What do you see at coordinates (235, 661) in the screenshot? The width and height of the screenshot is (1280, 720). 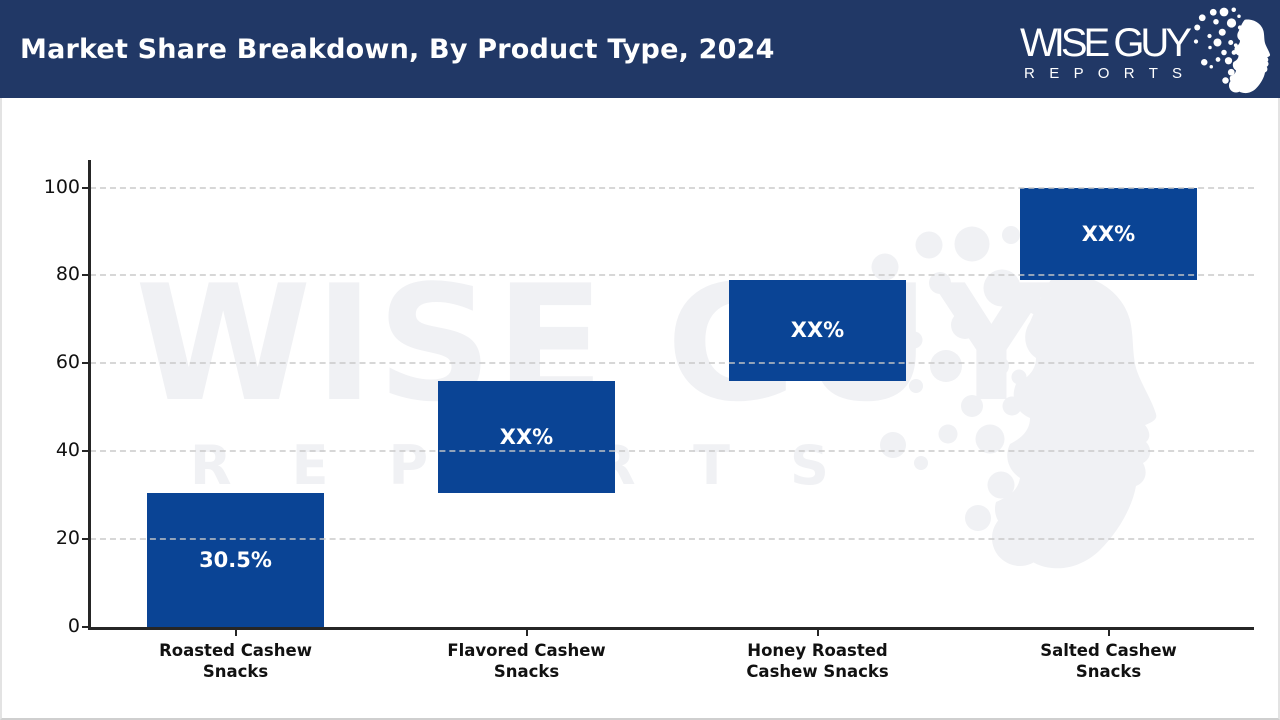 I see `x-category-label: Roasted Cashew Snacks` at bounding box center [235, 661].